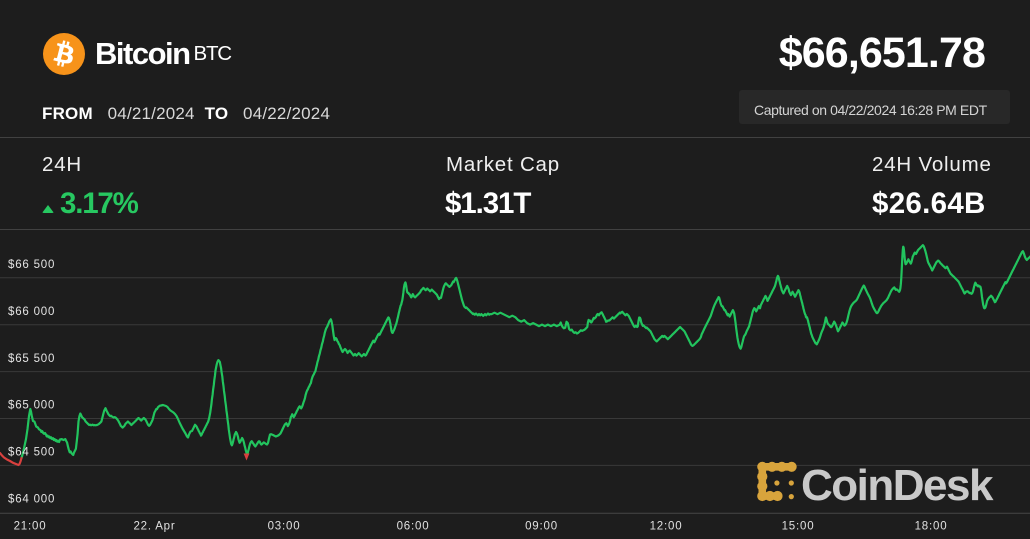 Image resolution: width=1030 pixels, height=539 pixels. What do you see at coordinates (666, 527) in the screenshot?
I see `svg-text: 12:00` at bounding box center [666, 527].